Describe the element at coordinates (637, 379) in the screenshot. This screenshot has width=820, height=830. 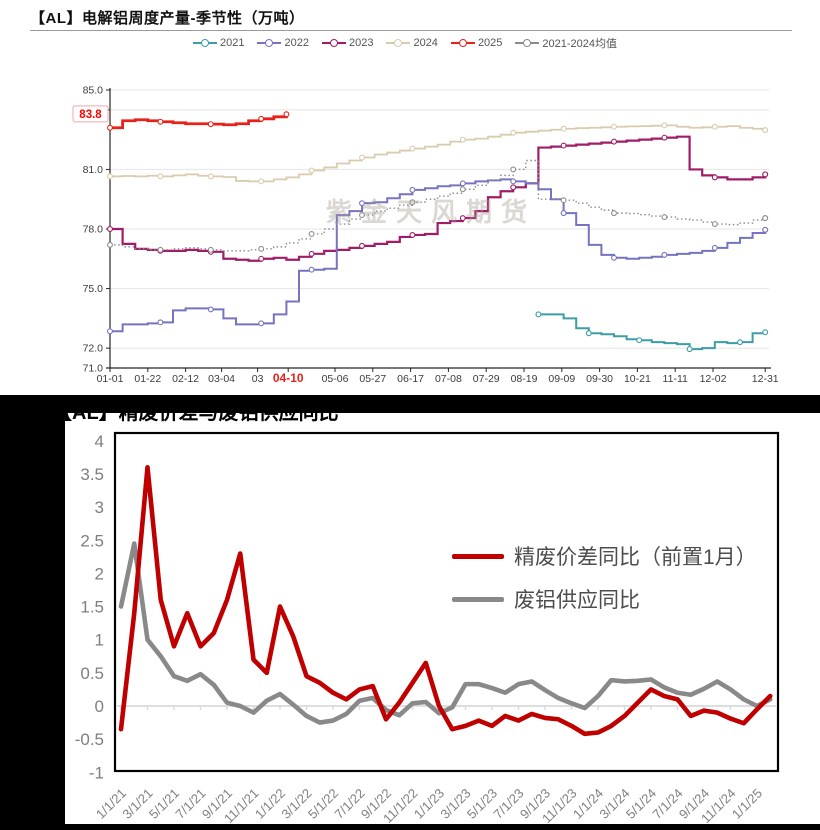
I see `x-axis-label: 10-21` at that location.